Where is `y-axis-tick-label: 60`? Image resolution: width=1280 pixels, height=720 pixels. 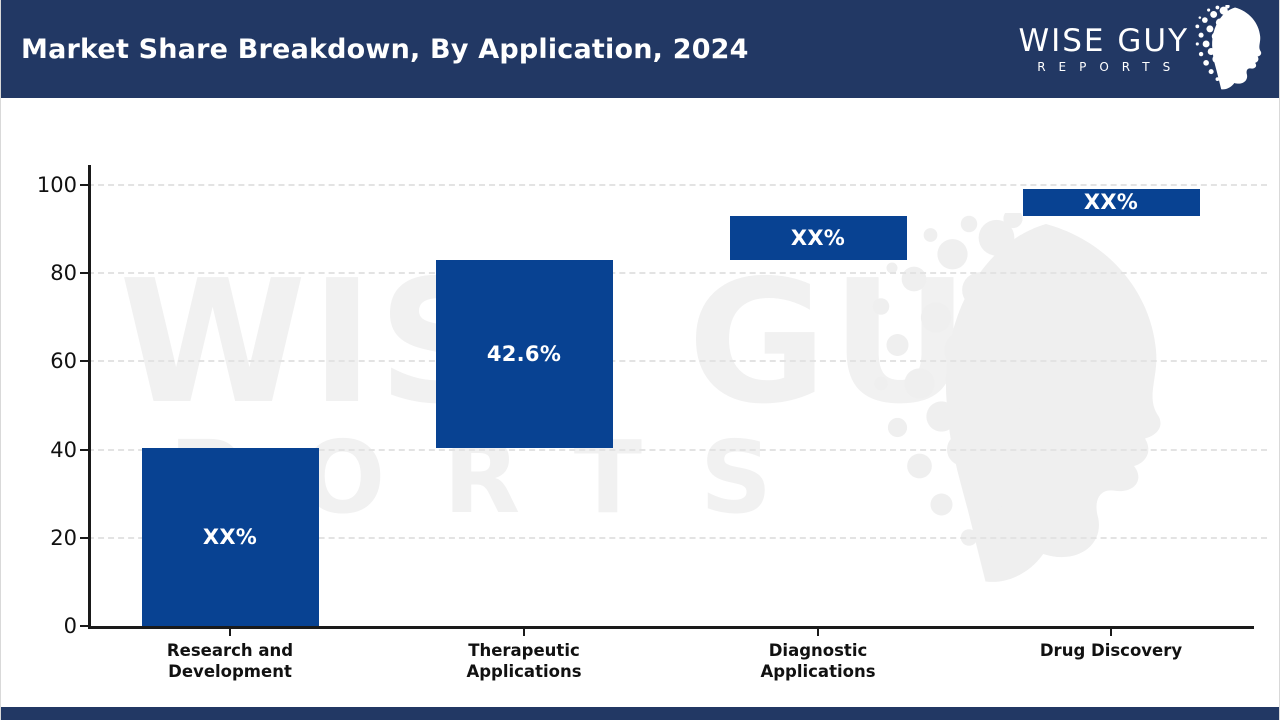
y-axis-tick-label: 60 is located at coordinates (63, 361).